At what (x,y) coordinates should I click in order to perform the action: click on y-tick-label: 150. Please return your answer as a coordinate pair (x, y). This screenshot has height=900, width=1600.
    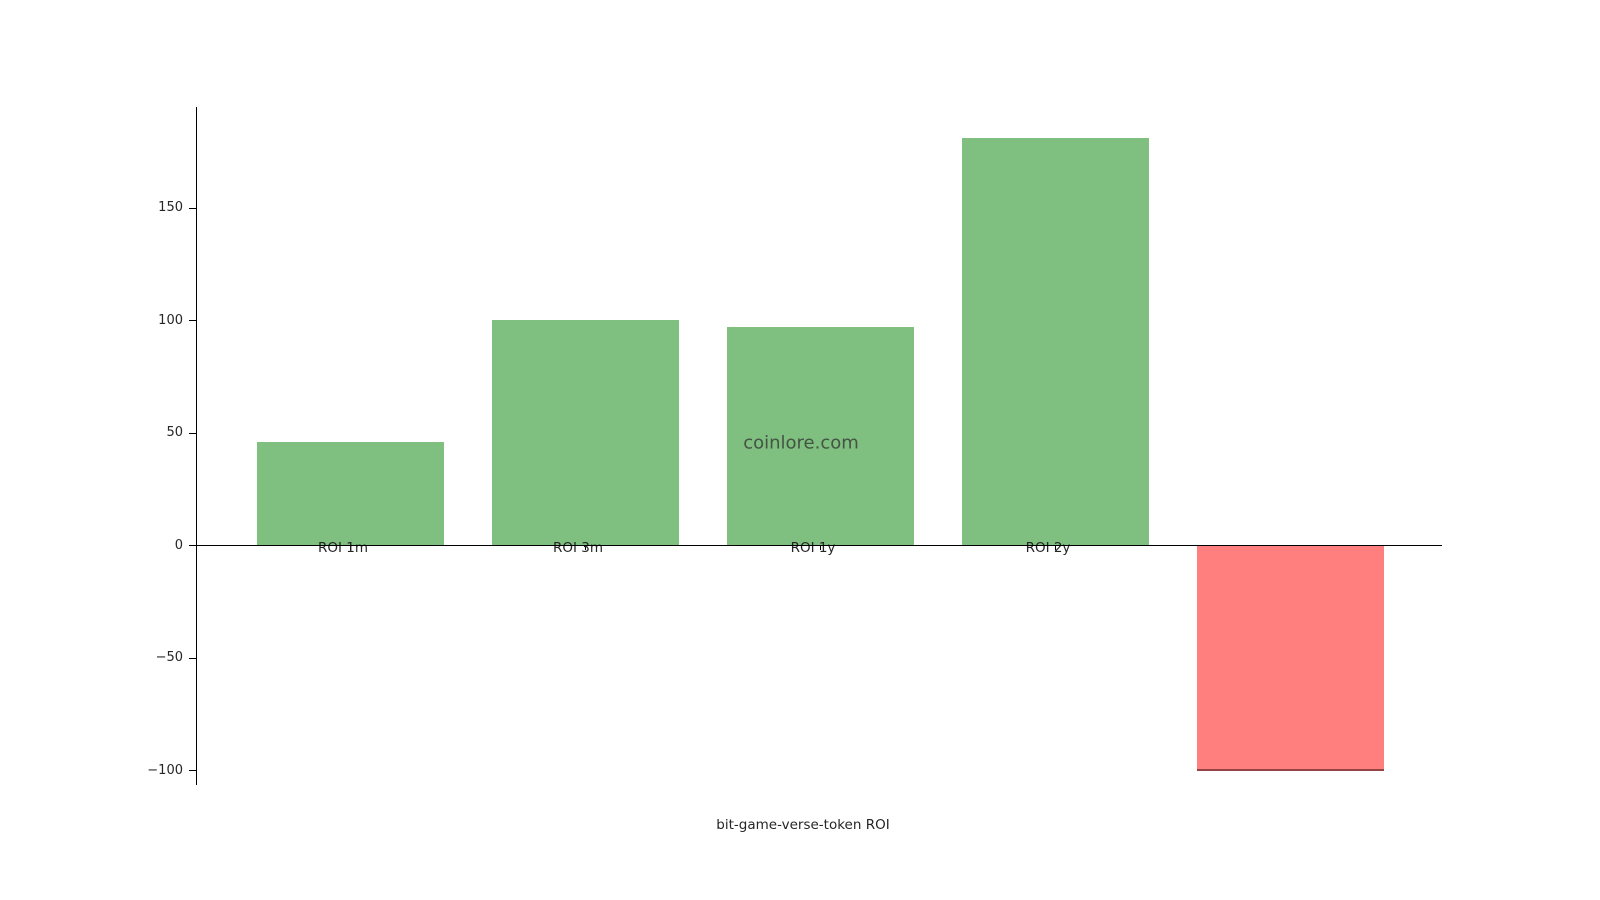
    Looking at the image, I should click on (170, 207).